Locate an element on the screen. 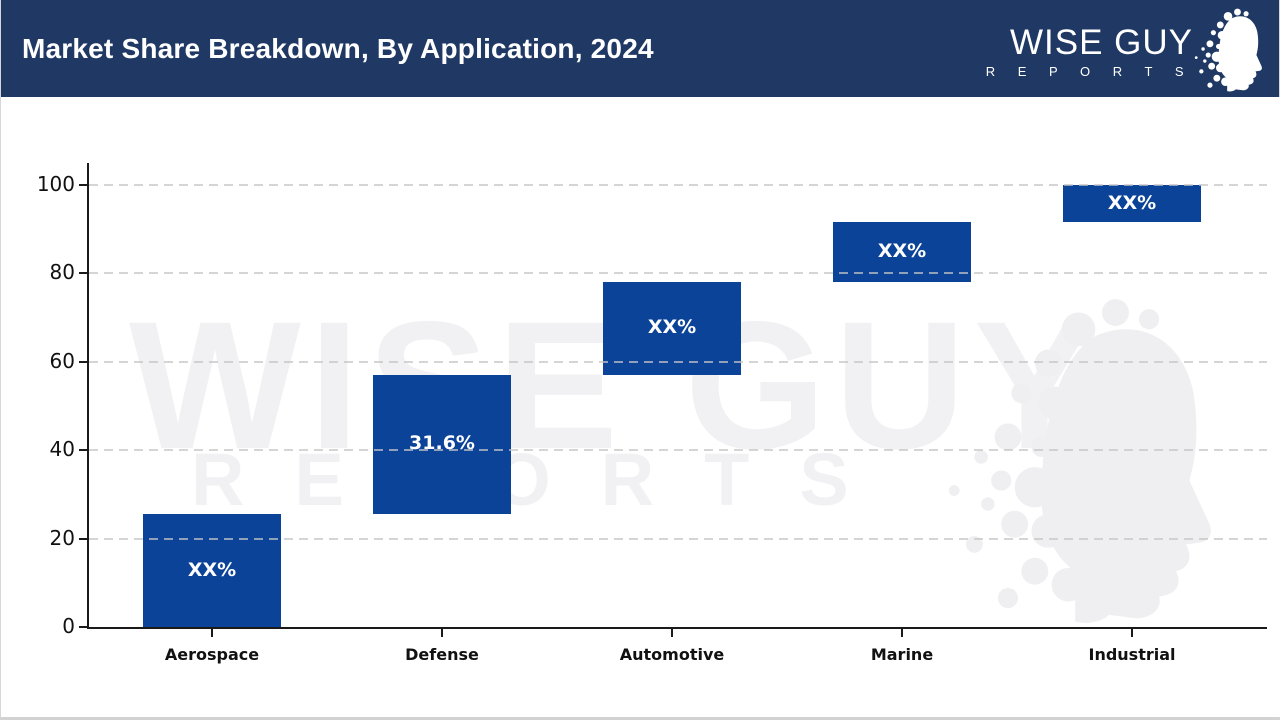 The height and width of the screenshot is (720, 1280). x-tick-label-automotive: Automotive is located at coordinates (672, 654).